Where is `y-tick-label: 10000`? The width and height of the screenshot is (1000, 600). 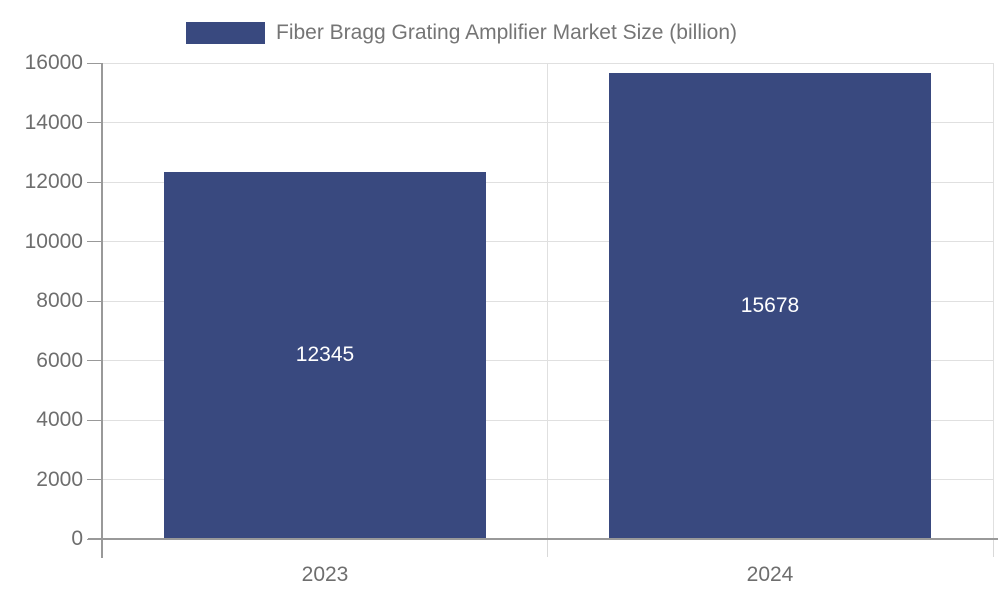
y-tick-label: 10000 is located at coordinates (53, 241).